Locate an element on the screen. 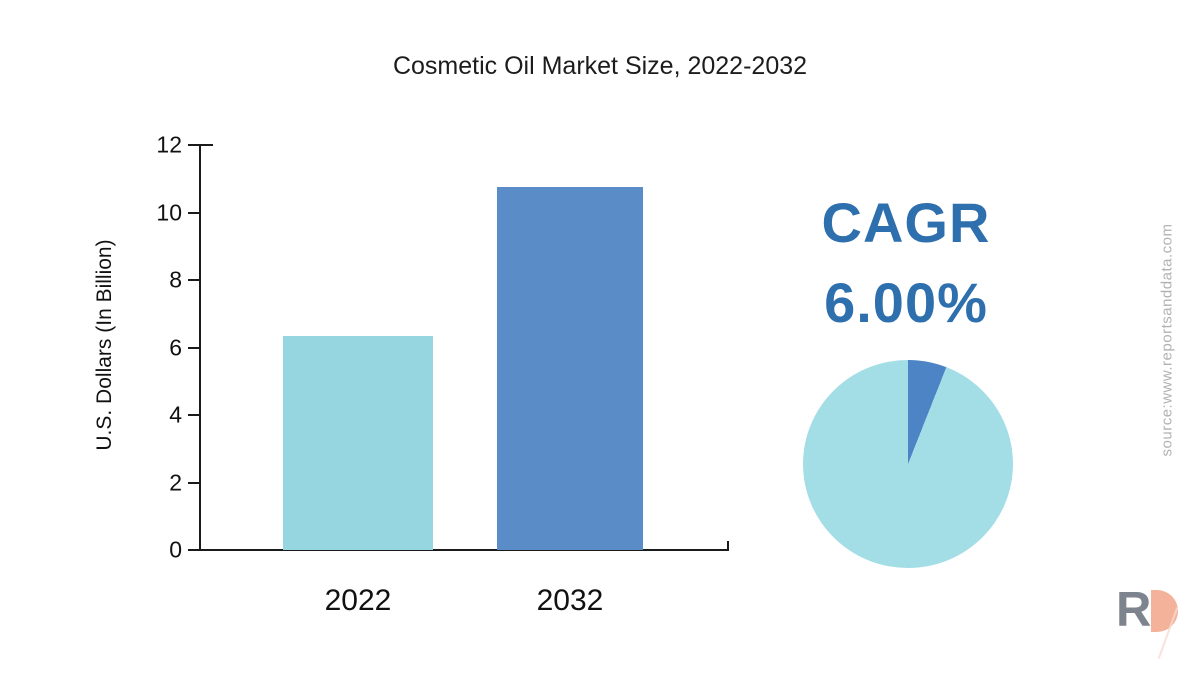 This screenshot has height=674, width=1200. x-axis-end-cap is located at coordinates (728, 545).